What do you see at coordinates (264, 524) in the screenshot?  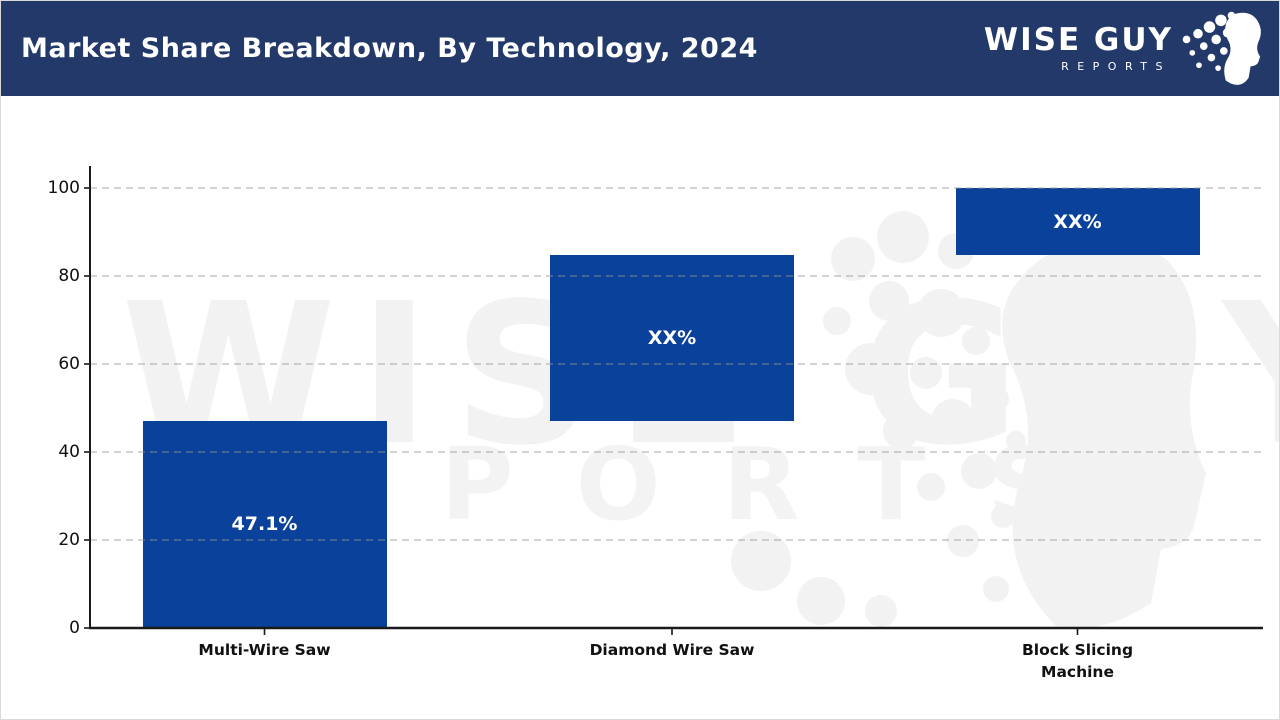 I see `bar-multi-wire-saw` at bounding box center [264, 524].